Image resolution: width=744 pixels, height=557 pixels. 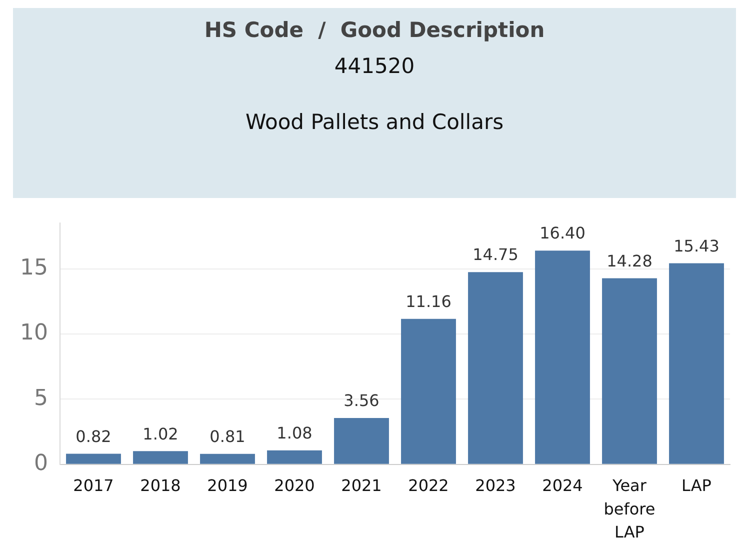 What do you see at coordinates (429, 302) in the screenshot?
I see `data-label: 11.16` at bounding box center [429, 302].